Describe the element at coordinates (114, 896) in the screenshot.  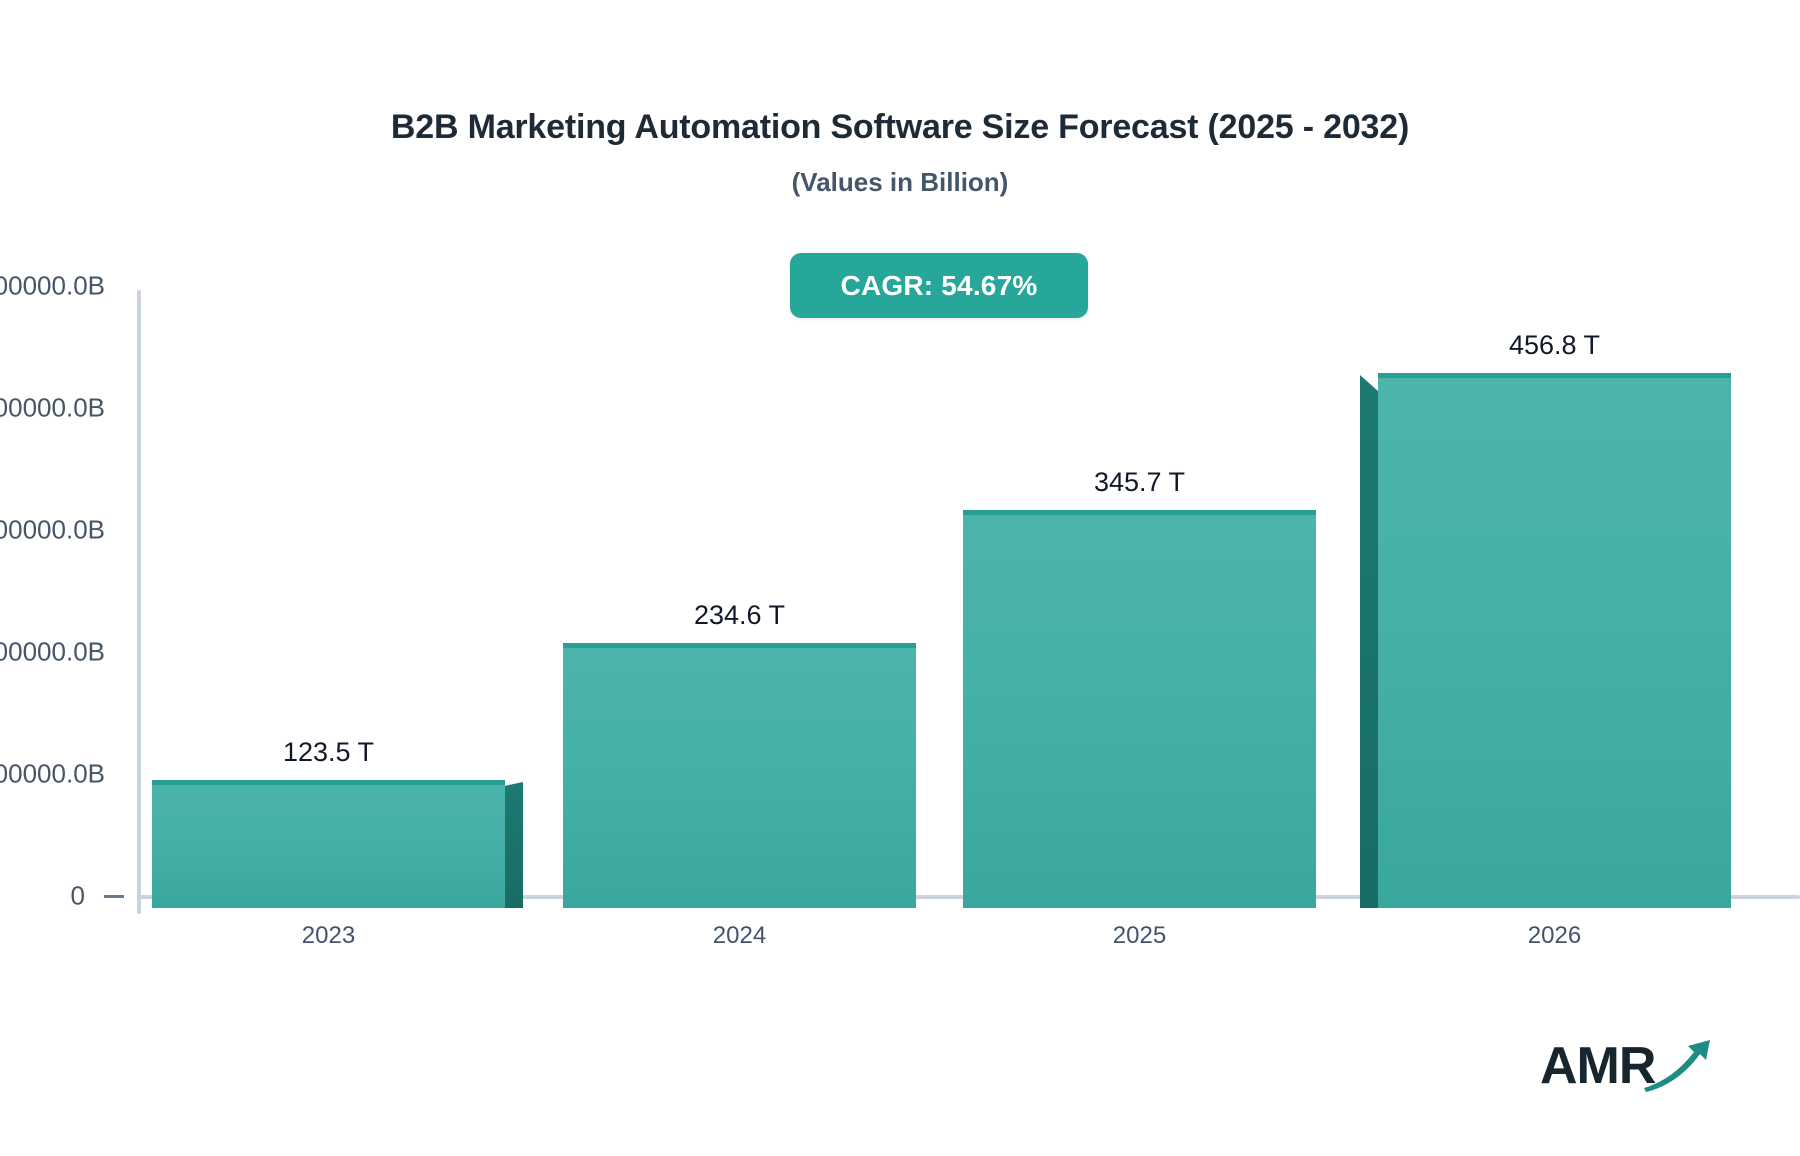
I see `y-axis-zero-tick-mark` at that location.